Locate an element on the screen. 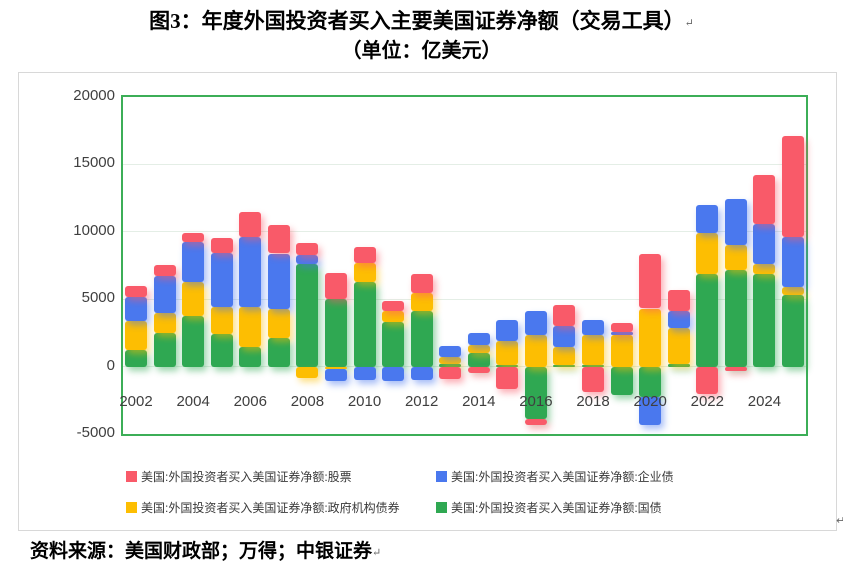  legend-item-0: 美国:外国投资者买入美国证券净额:股票 is located at coordinates (239, 476).